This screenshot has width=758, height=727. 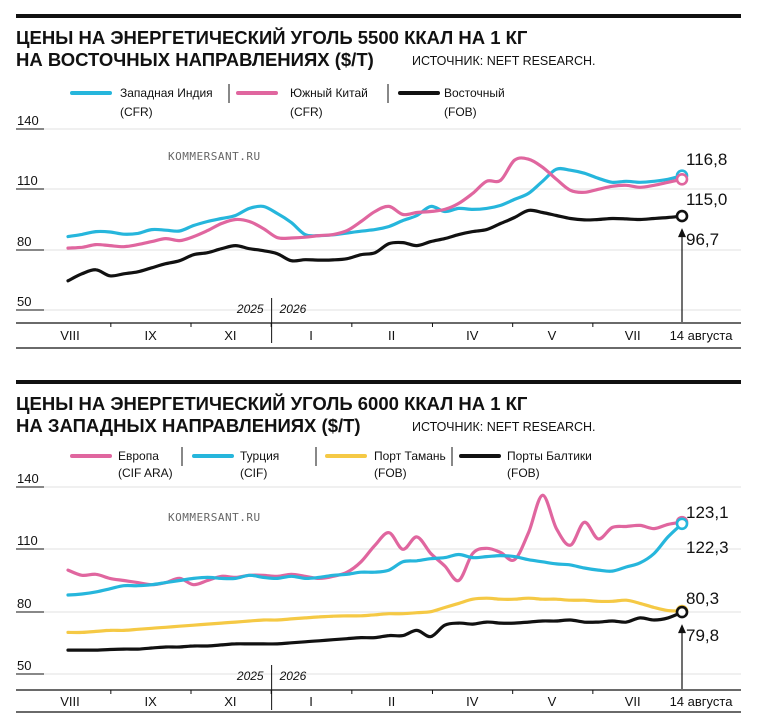 What do you see at coordinates (259, 456) in the screenshot?
I see `legend-label: Турция` at bounding box center [259, 456].